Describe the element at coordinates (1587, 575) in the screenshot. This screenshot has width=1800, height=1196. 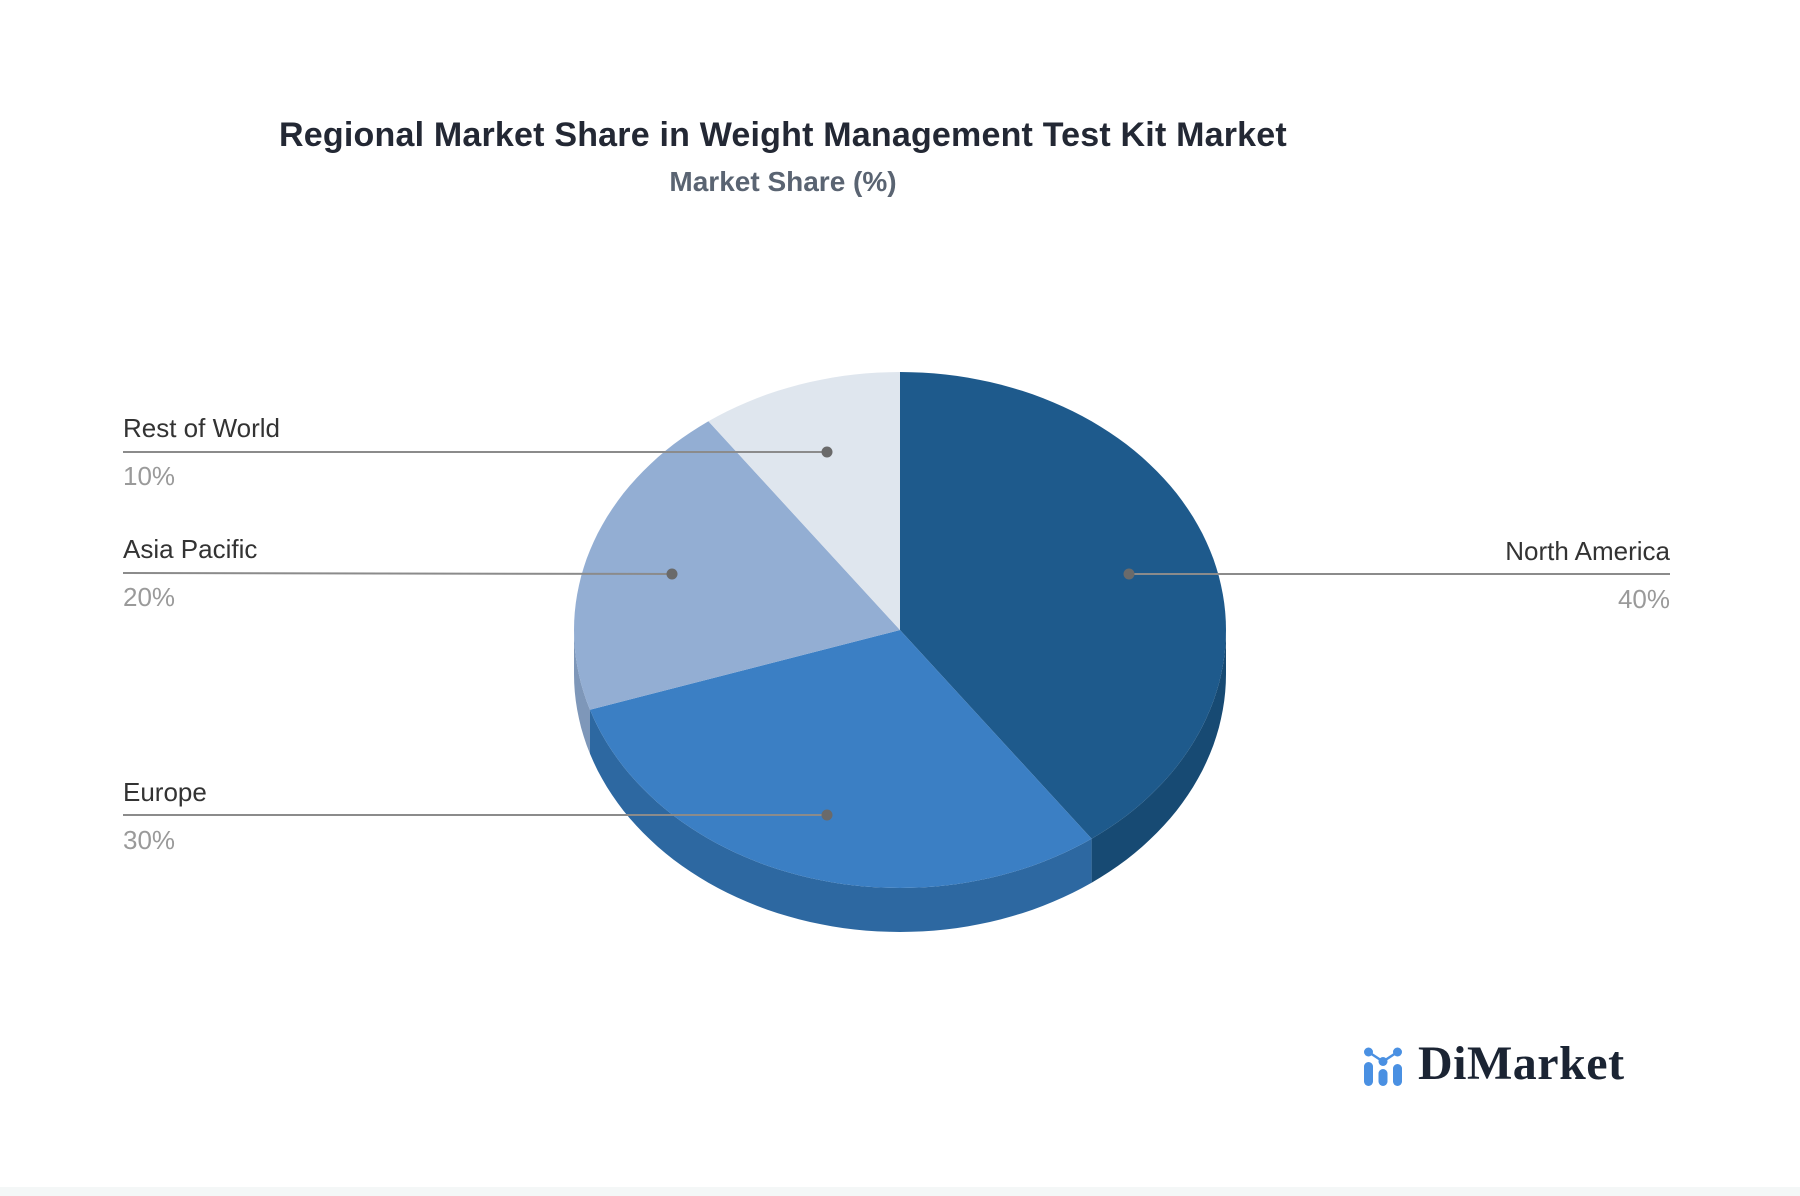
I see `callout-north-america: North America 40%` at that location.